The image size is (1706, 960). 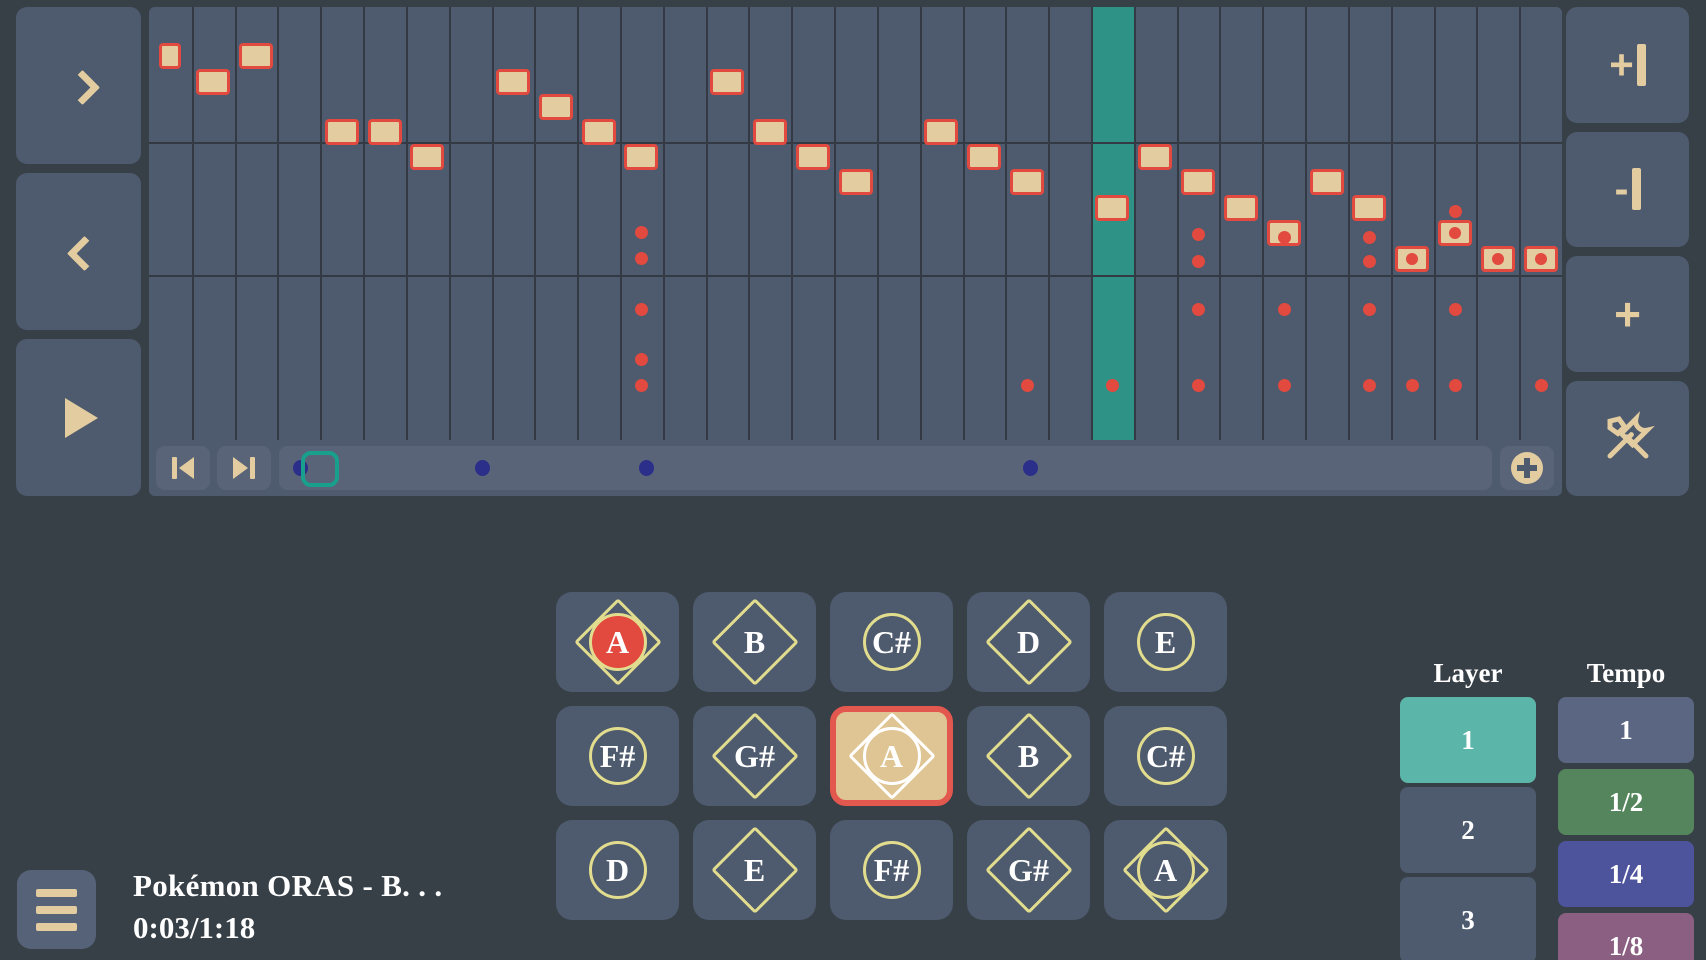 I want to click on play-button, so click(x=78, y=417).